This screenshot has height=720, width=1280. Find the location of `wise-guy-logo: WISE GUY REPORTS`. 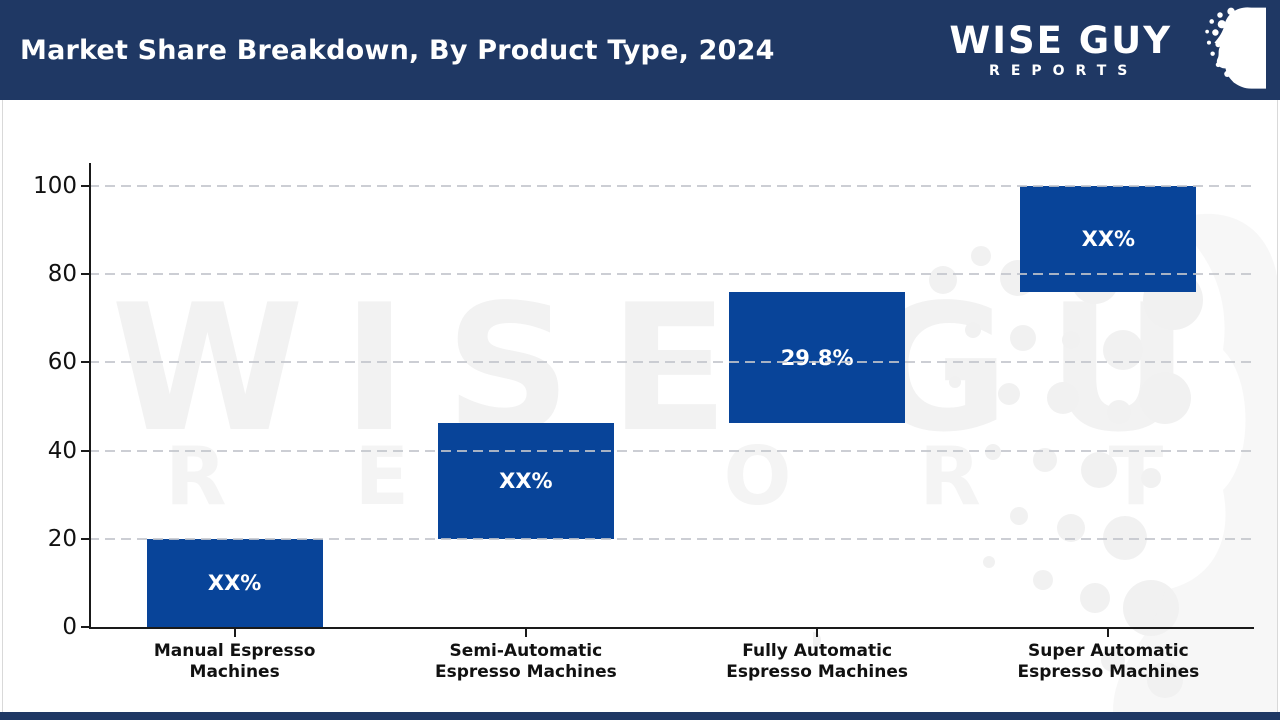

wise-guy-logo: WISE GUY REPORTS is located at coordinates (1107, 50).